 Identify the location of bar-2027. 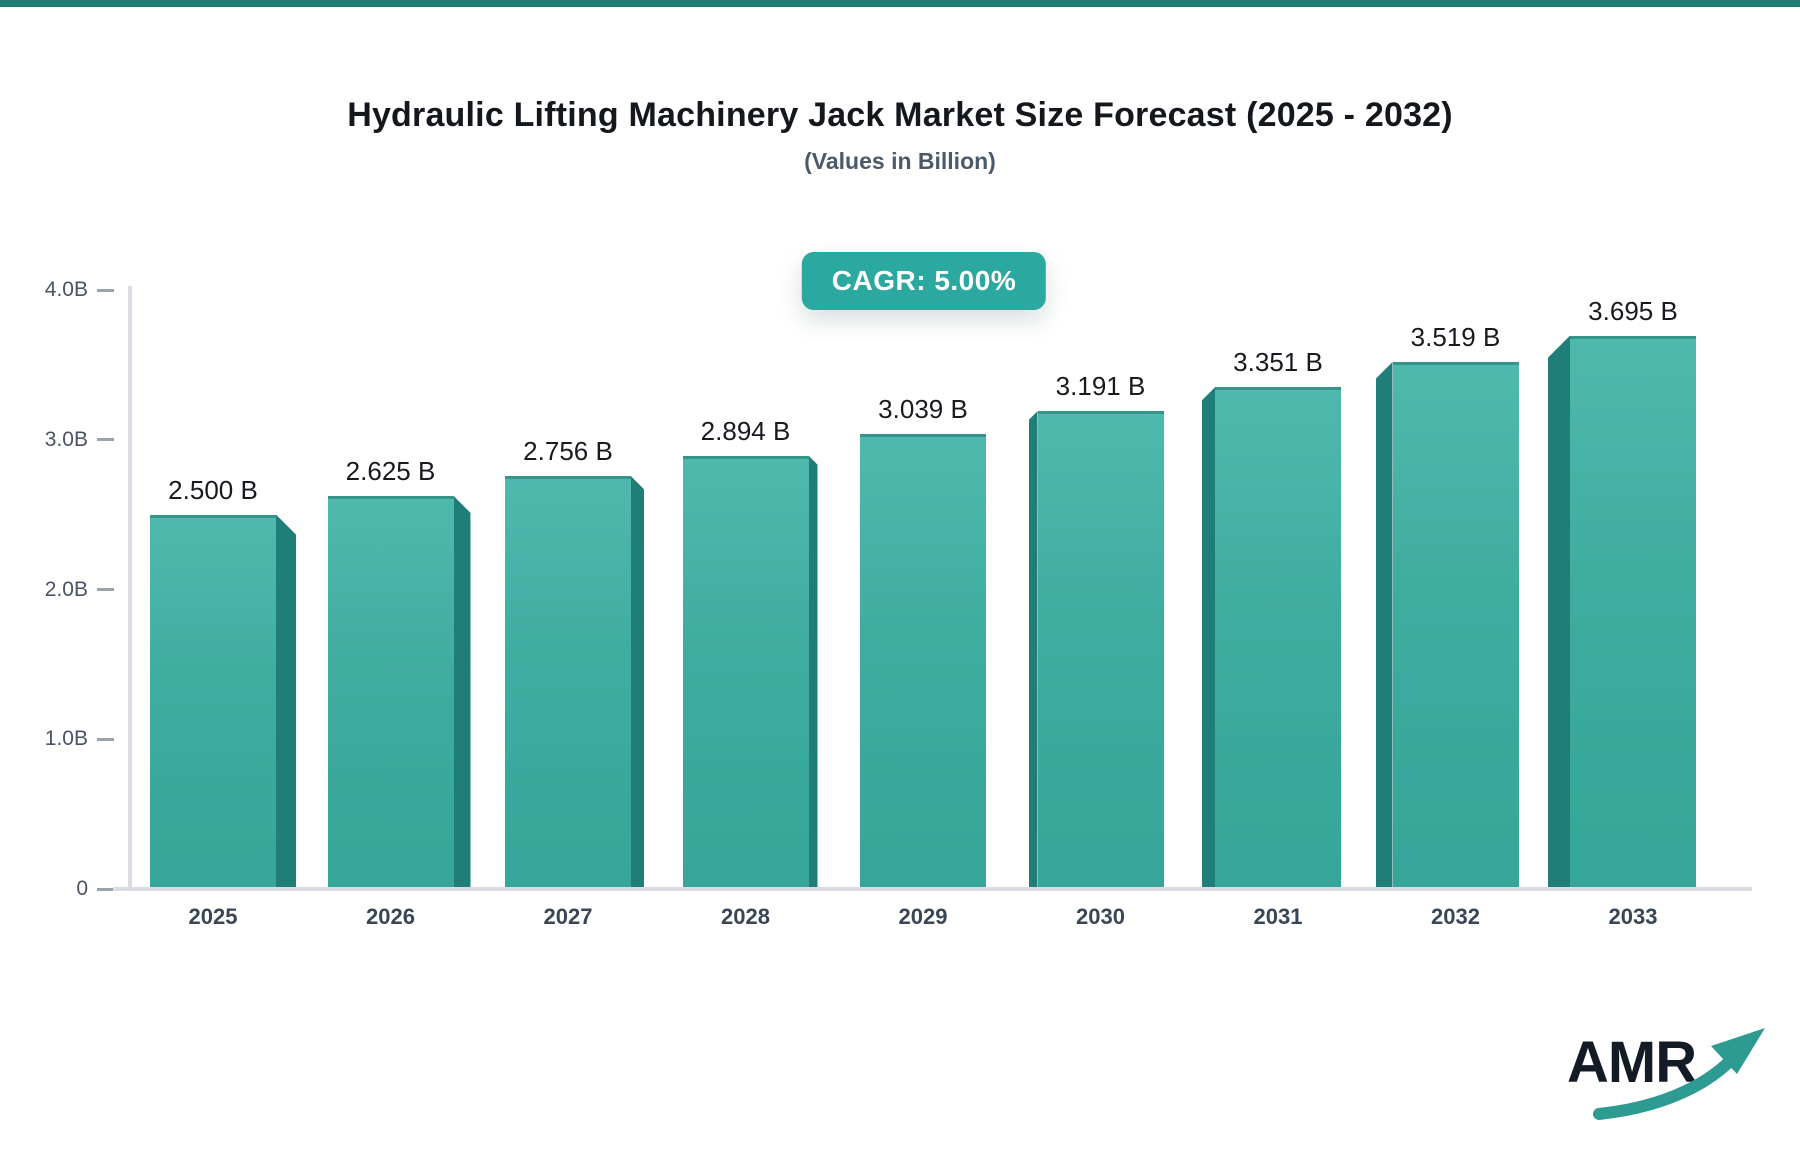
(568, 682).